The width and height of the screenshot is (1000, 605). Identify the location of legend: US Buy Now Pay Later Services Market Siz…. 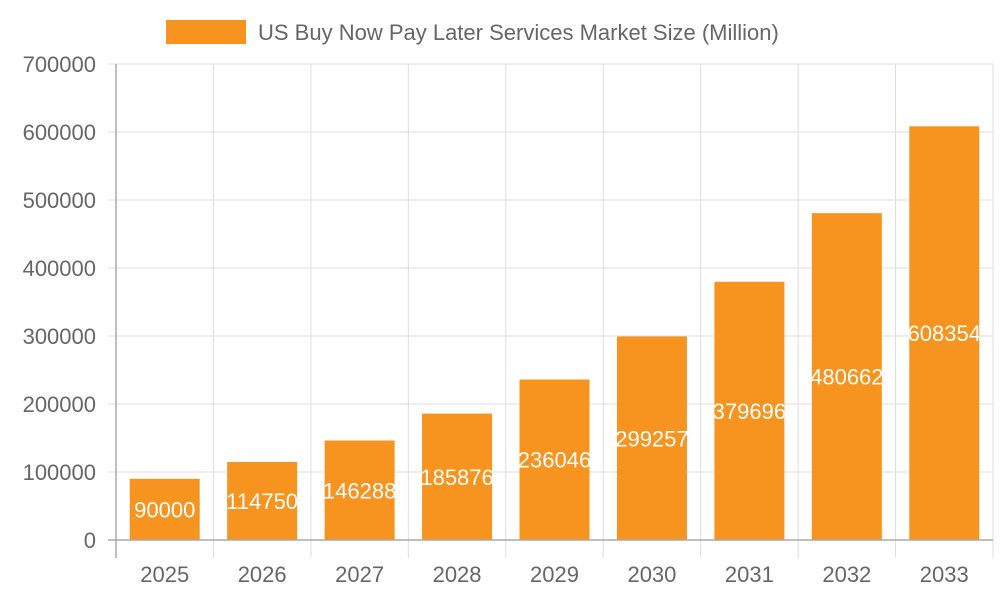
(472, 32).